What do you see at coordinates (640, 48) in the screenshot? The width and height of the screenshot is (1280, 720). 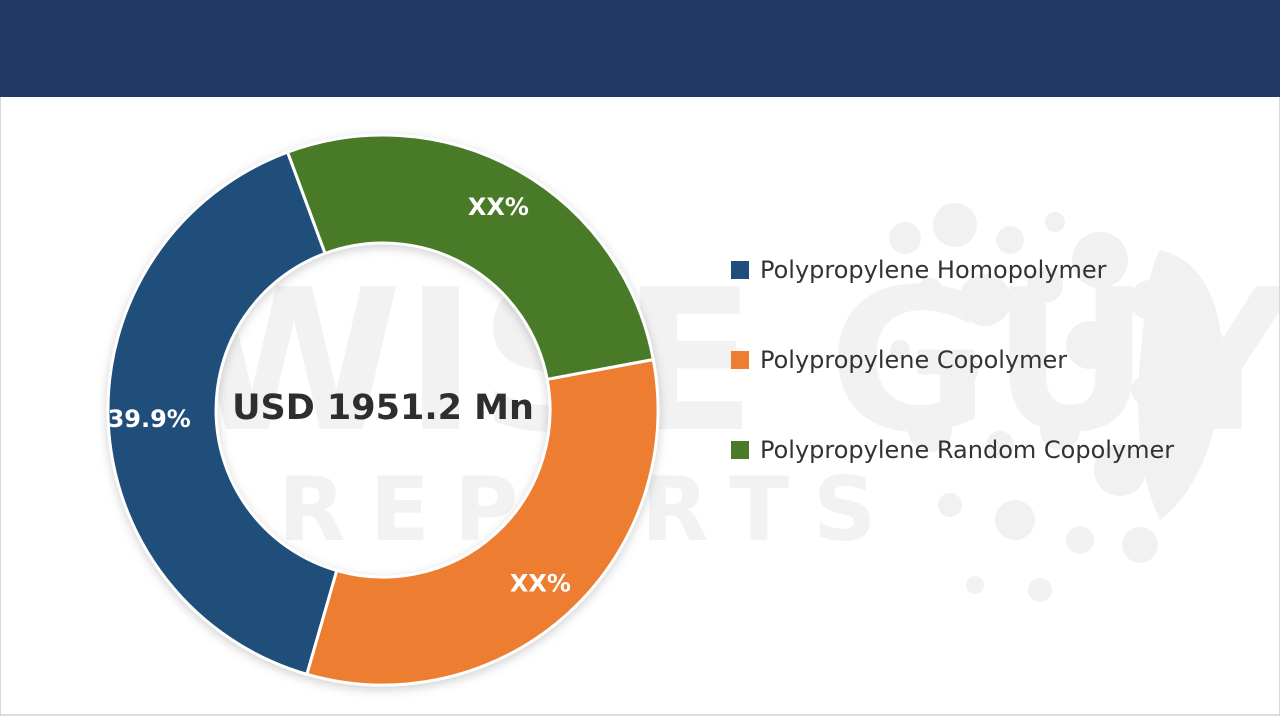 I see `header-bar` at bounding box center [640, 48].